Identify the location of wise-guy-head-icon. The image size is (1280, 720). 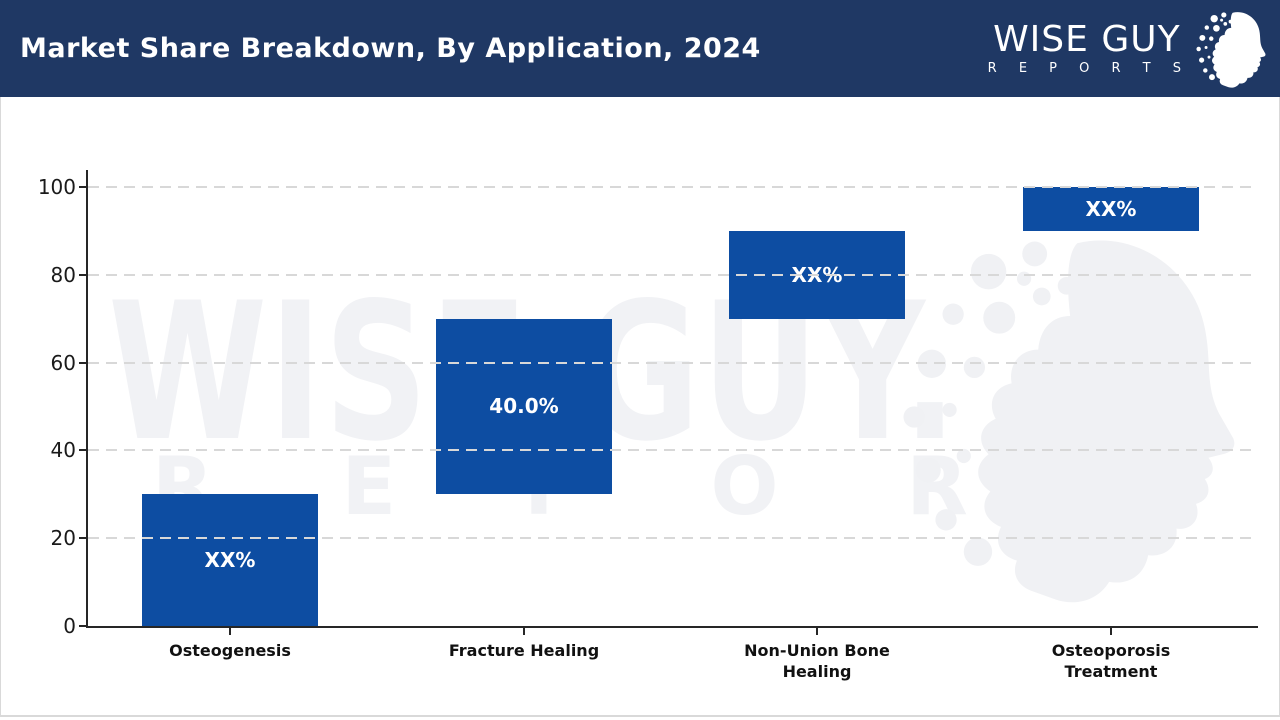
(1231, 49).